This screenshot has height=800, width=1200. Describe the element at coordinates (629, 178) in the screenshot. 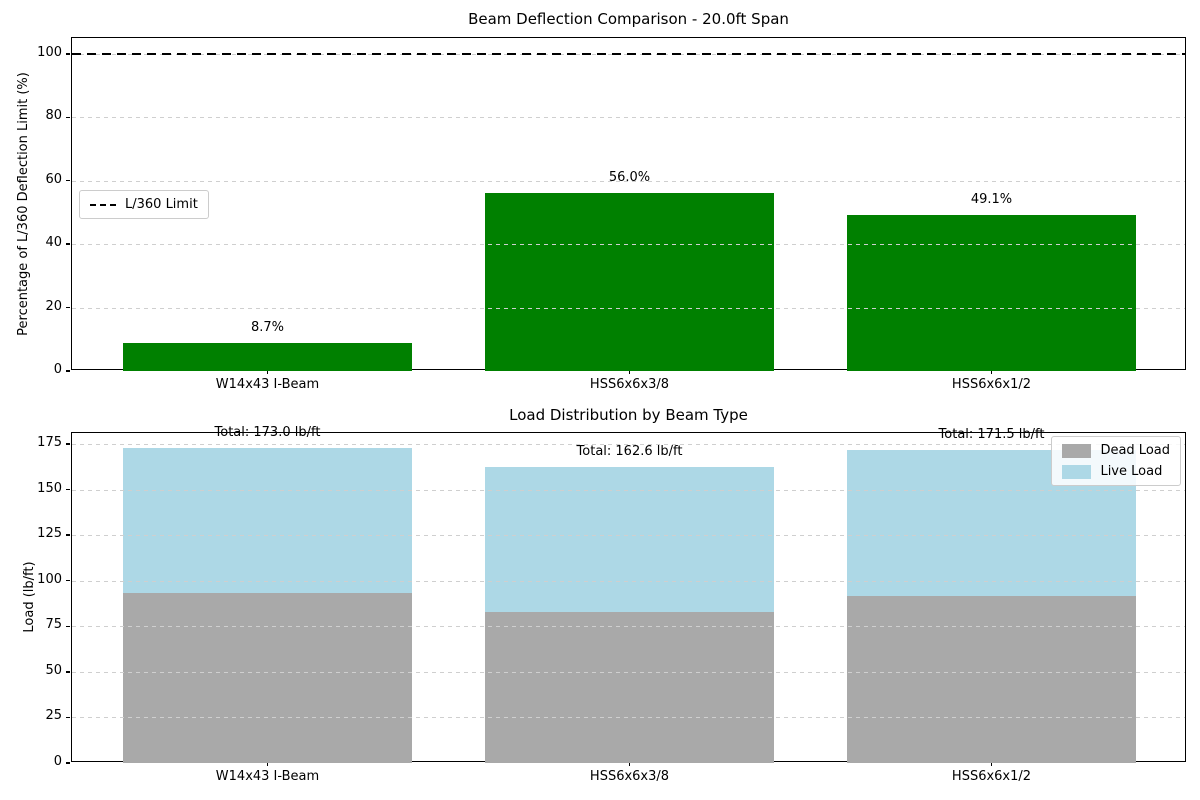

I see `bar-value-label: 56.0%` at that location.